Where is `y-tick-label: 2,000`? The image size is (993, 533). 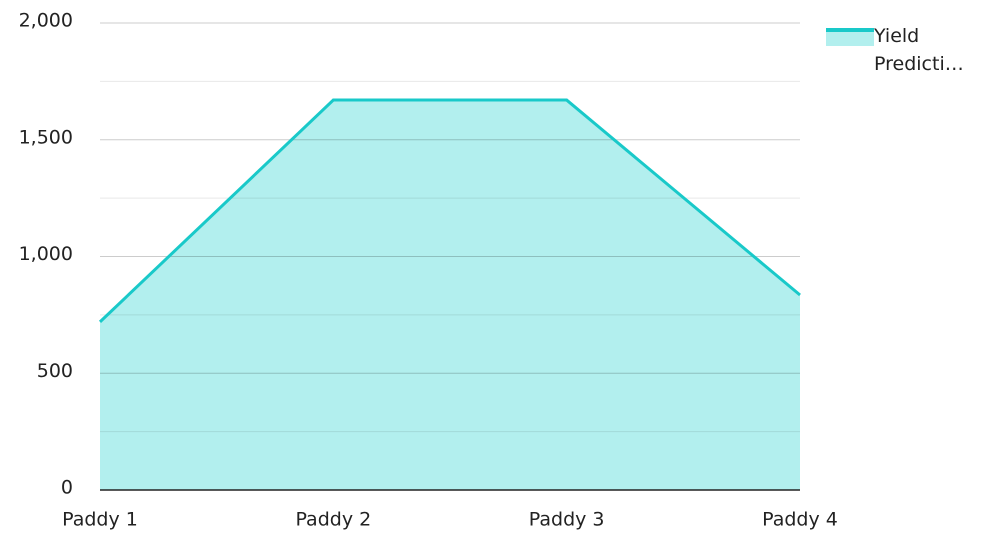
y-tick-label: 2,000 is located at coordinates (46, 21).